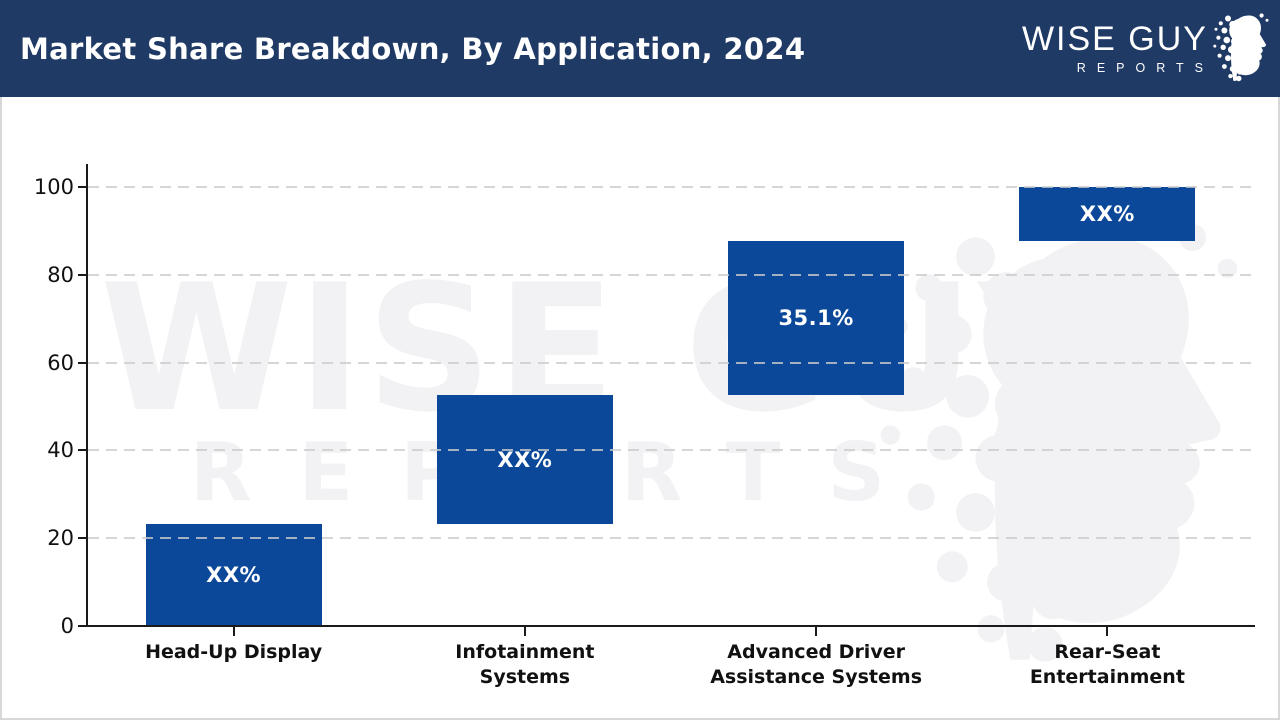 The image size is (1280, 720). I want to click on x-axis-label-2: Advanced Driver Assistance Systems, so click(816, 664).